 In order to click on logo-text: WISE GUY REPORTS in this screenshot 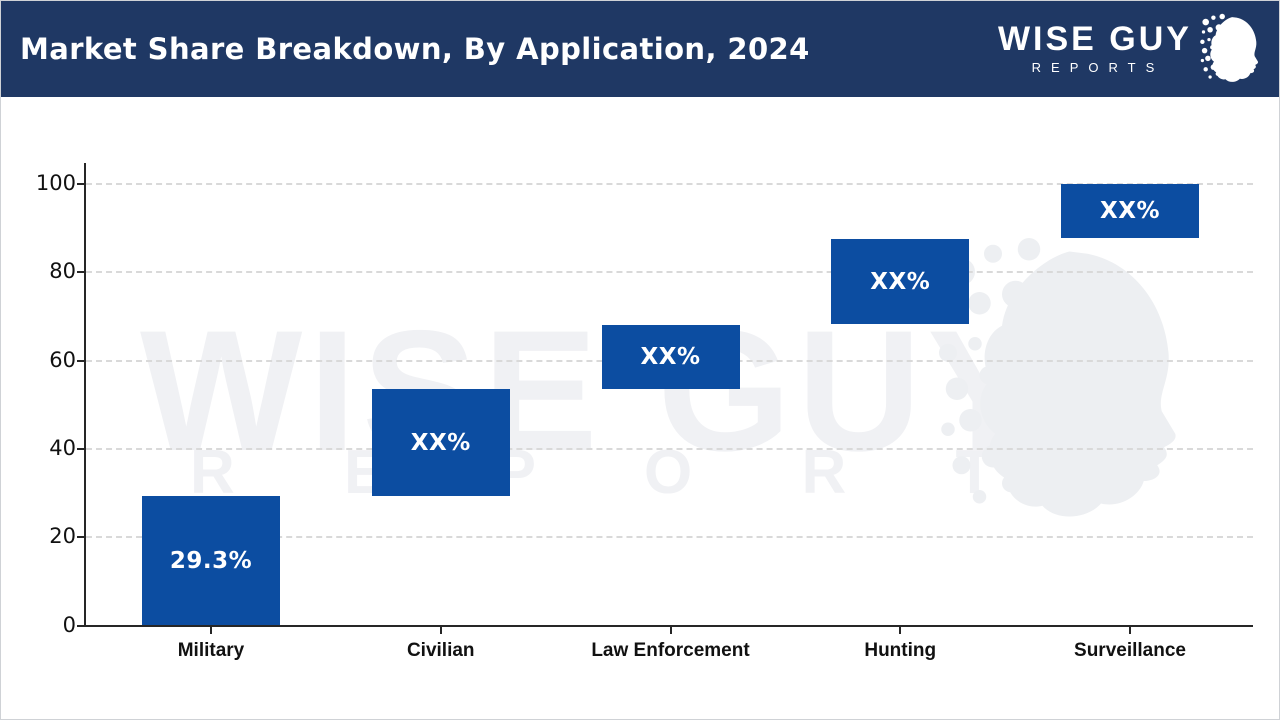, I will do `click(1095, 48)`.